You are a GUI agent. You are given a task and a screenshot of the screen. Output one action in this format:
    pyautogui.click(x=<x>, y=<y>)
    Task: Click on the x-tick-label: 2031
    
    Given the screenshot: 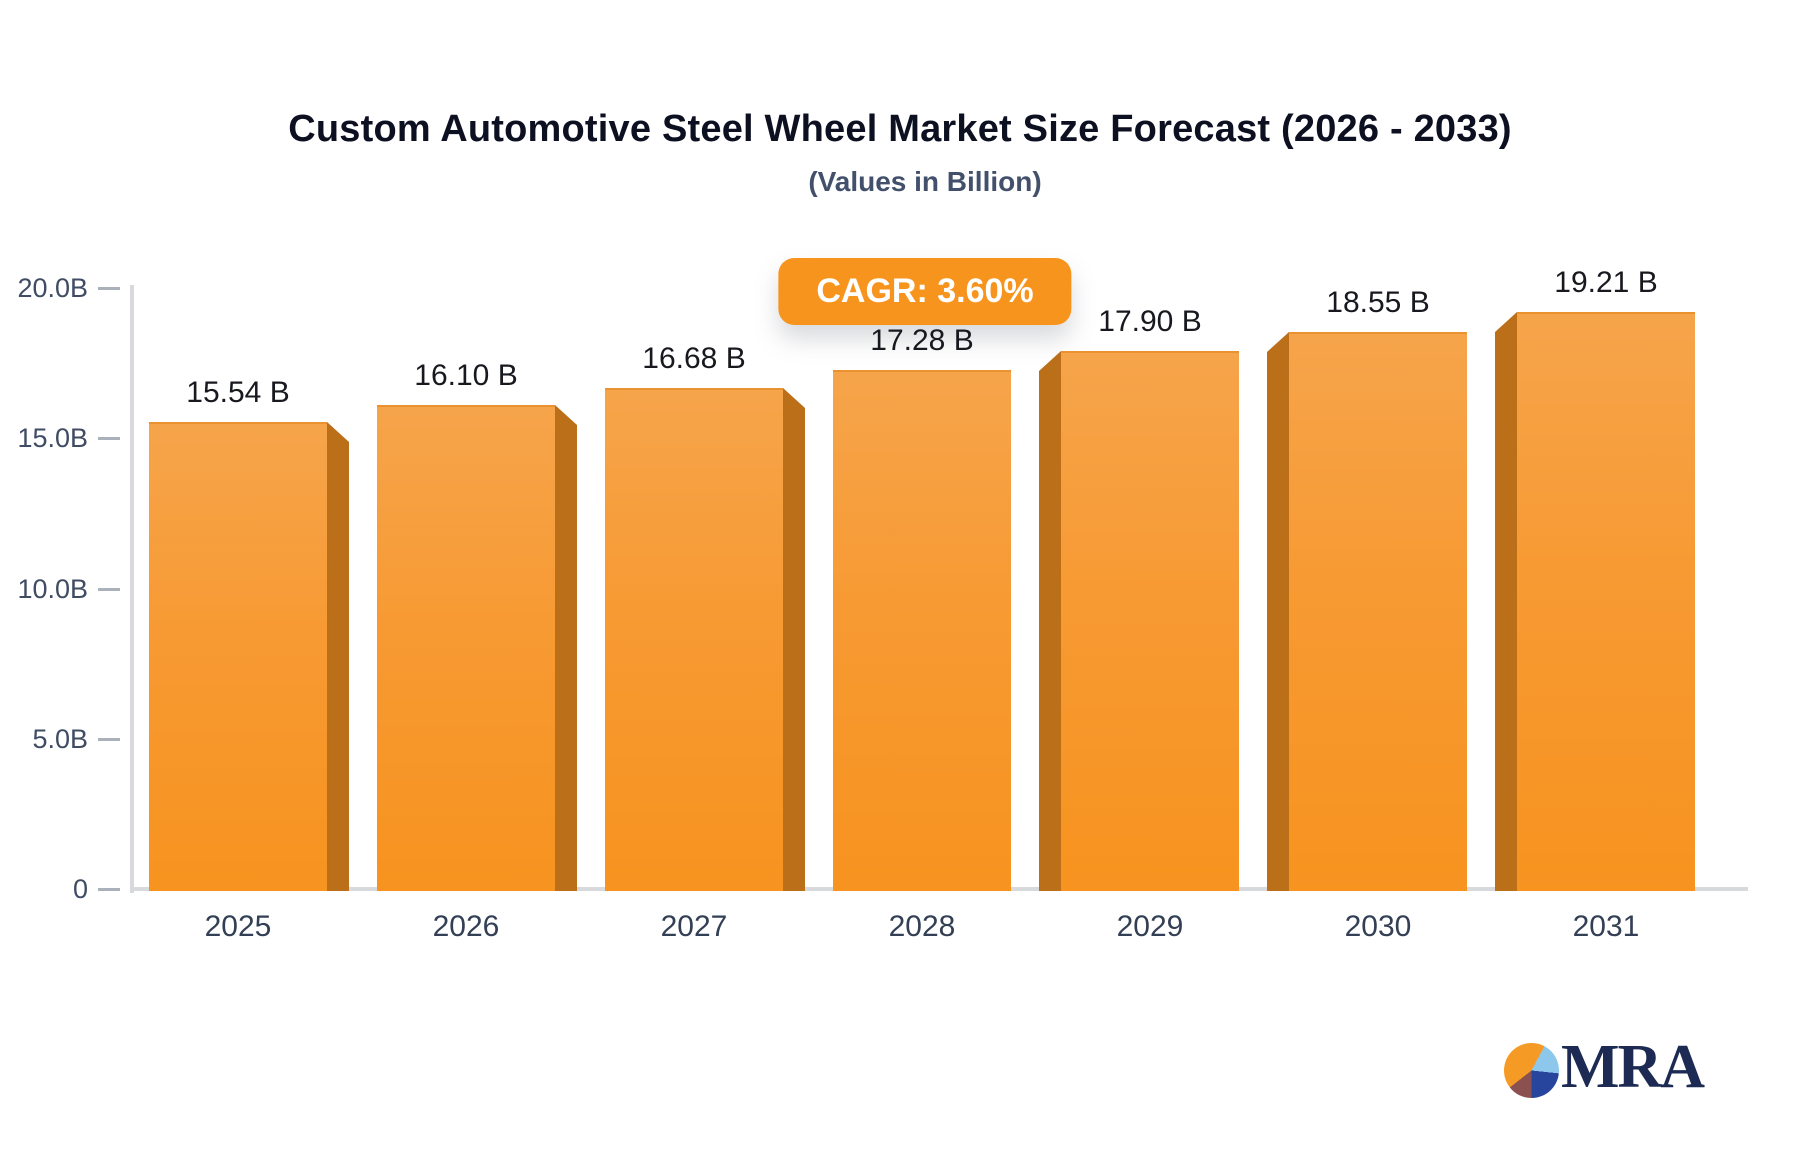 What is the action you would take?
    pyautogui.click(x=1606, y=926)
    